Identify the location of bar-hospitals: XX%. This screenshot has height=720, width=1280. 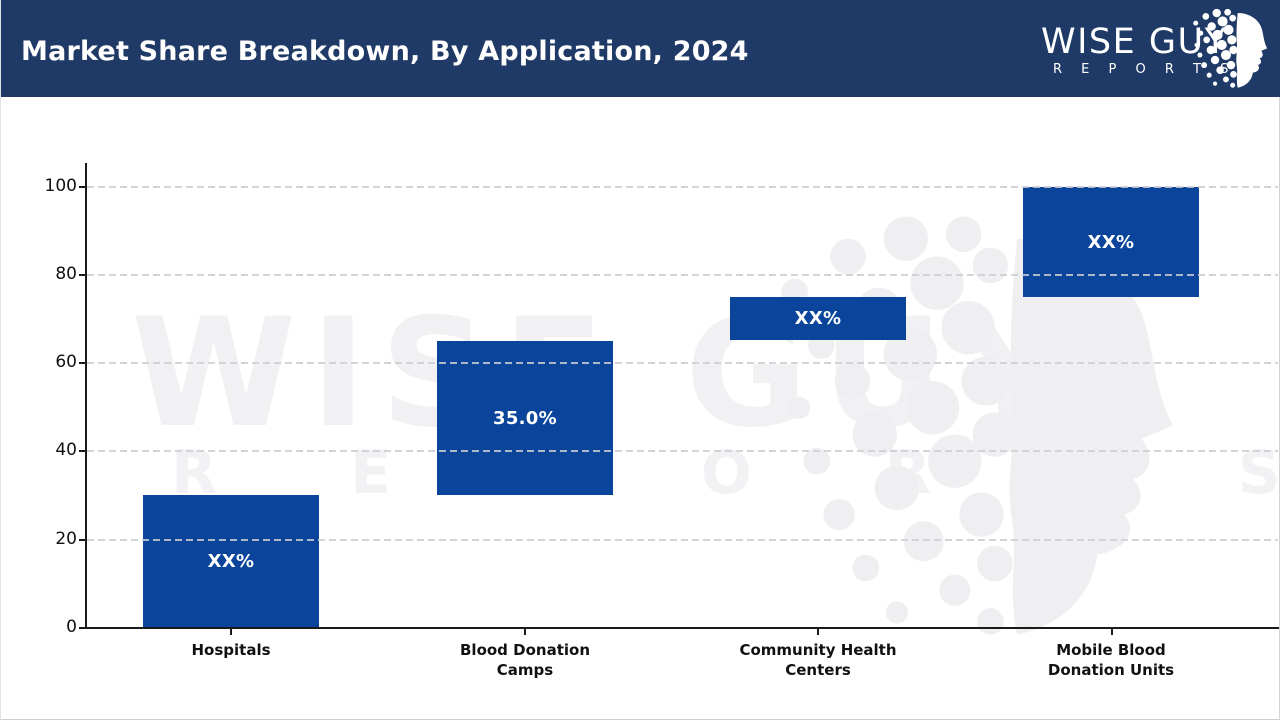
(231, 561).